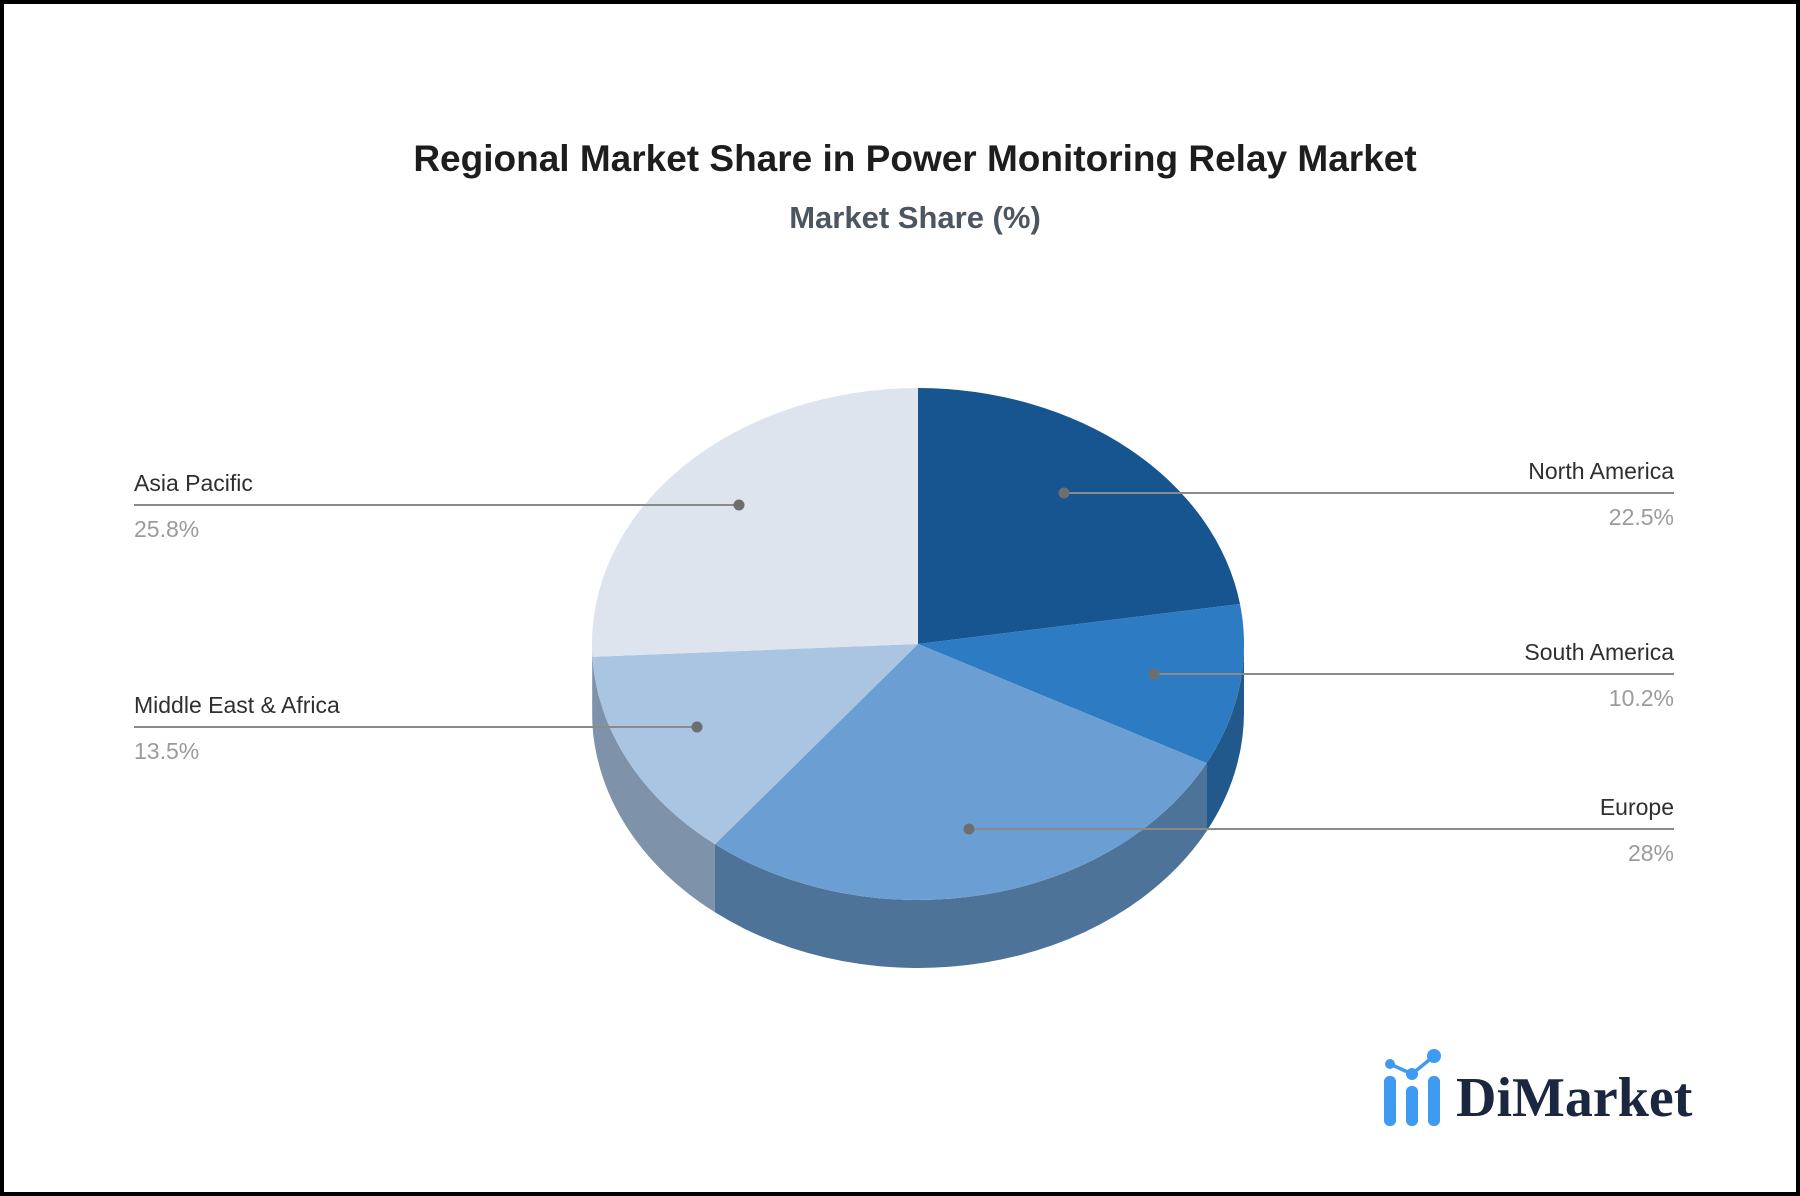  What do you see at coordinates (1081, 683) in the screenshot?
I see `pie-slice-south-america` at bounding box center [1081, 683].